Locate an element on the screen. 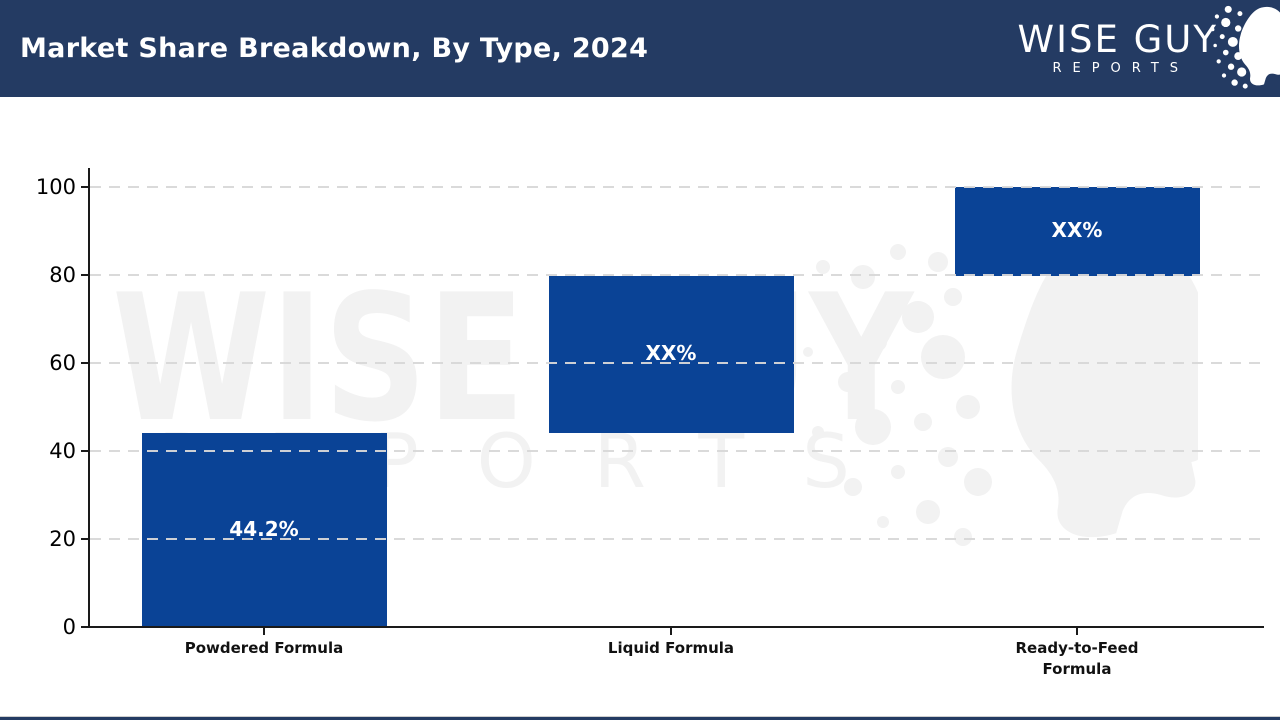  x-axis-category-label: Ready-to-Feed Formula is located at coordinates (1077, 658).